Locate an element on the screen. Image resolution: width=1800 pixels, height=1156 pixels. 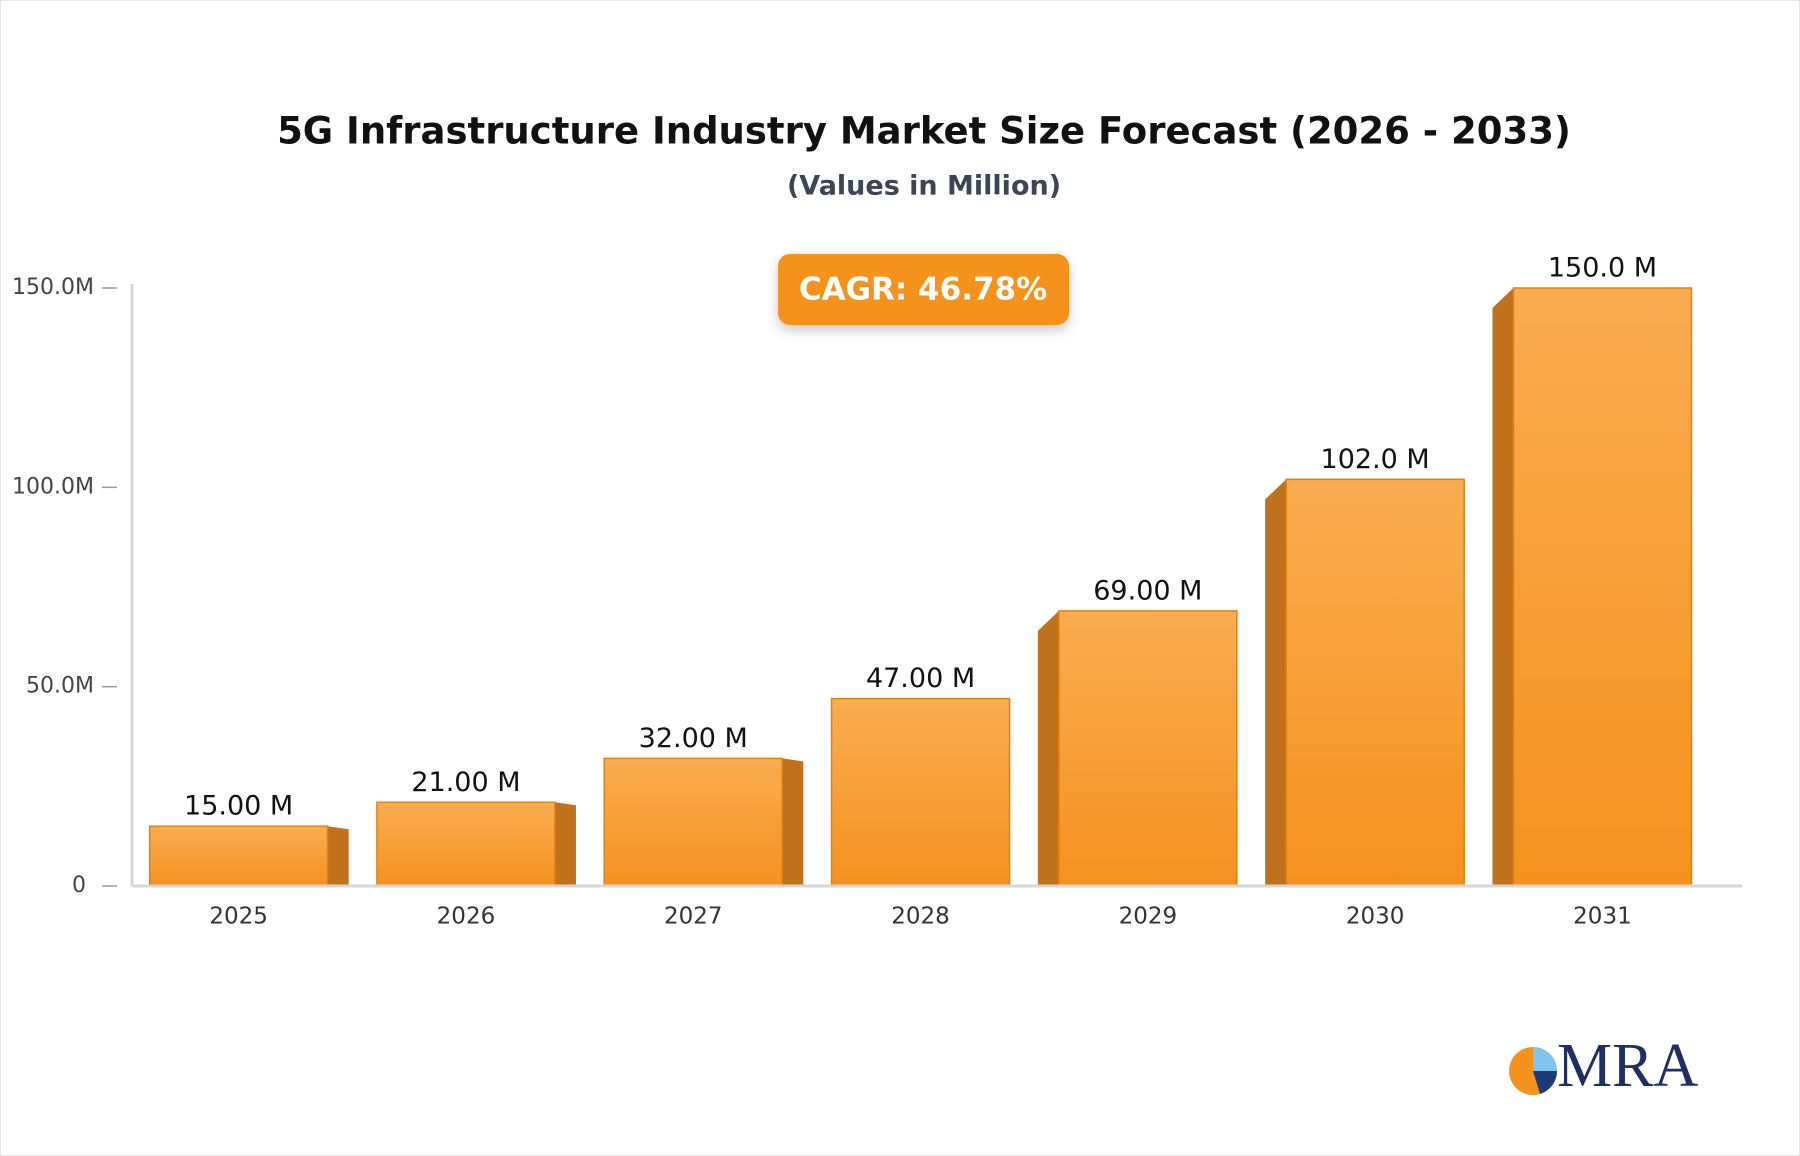
value-label: 21.00 M is located at coordinates (465, 782).